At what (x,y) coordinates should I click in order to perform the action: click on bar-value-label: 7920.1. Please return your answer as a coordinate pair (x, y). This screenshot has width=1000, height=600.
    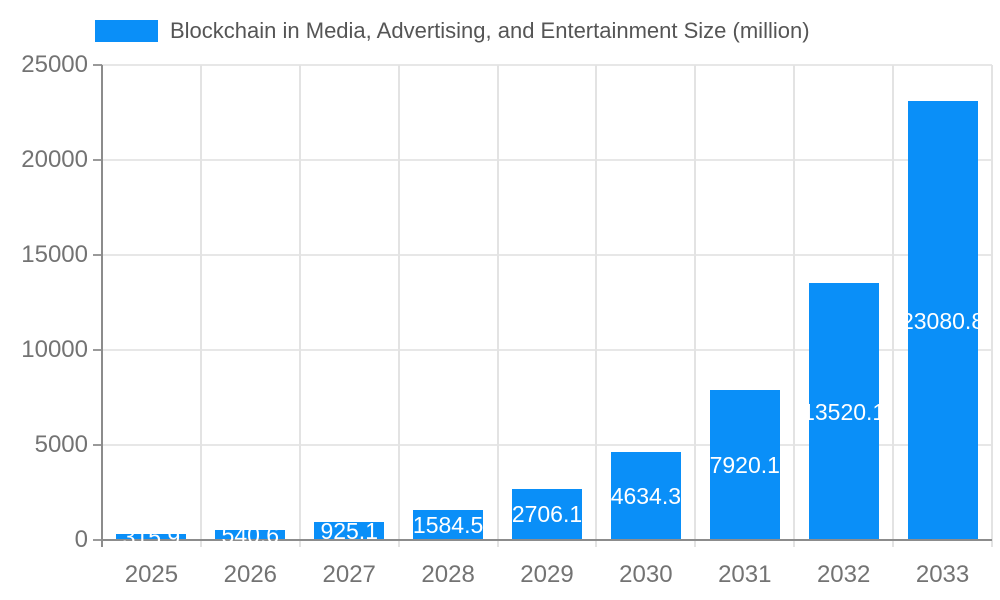
    Looking at the image, I should click on (744, 464).